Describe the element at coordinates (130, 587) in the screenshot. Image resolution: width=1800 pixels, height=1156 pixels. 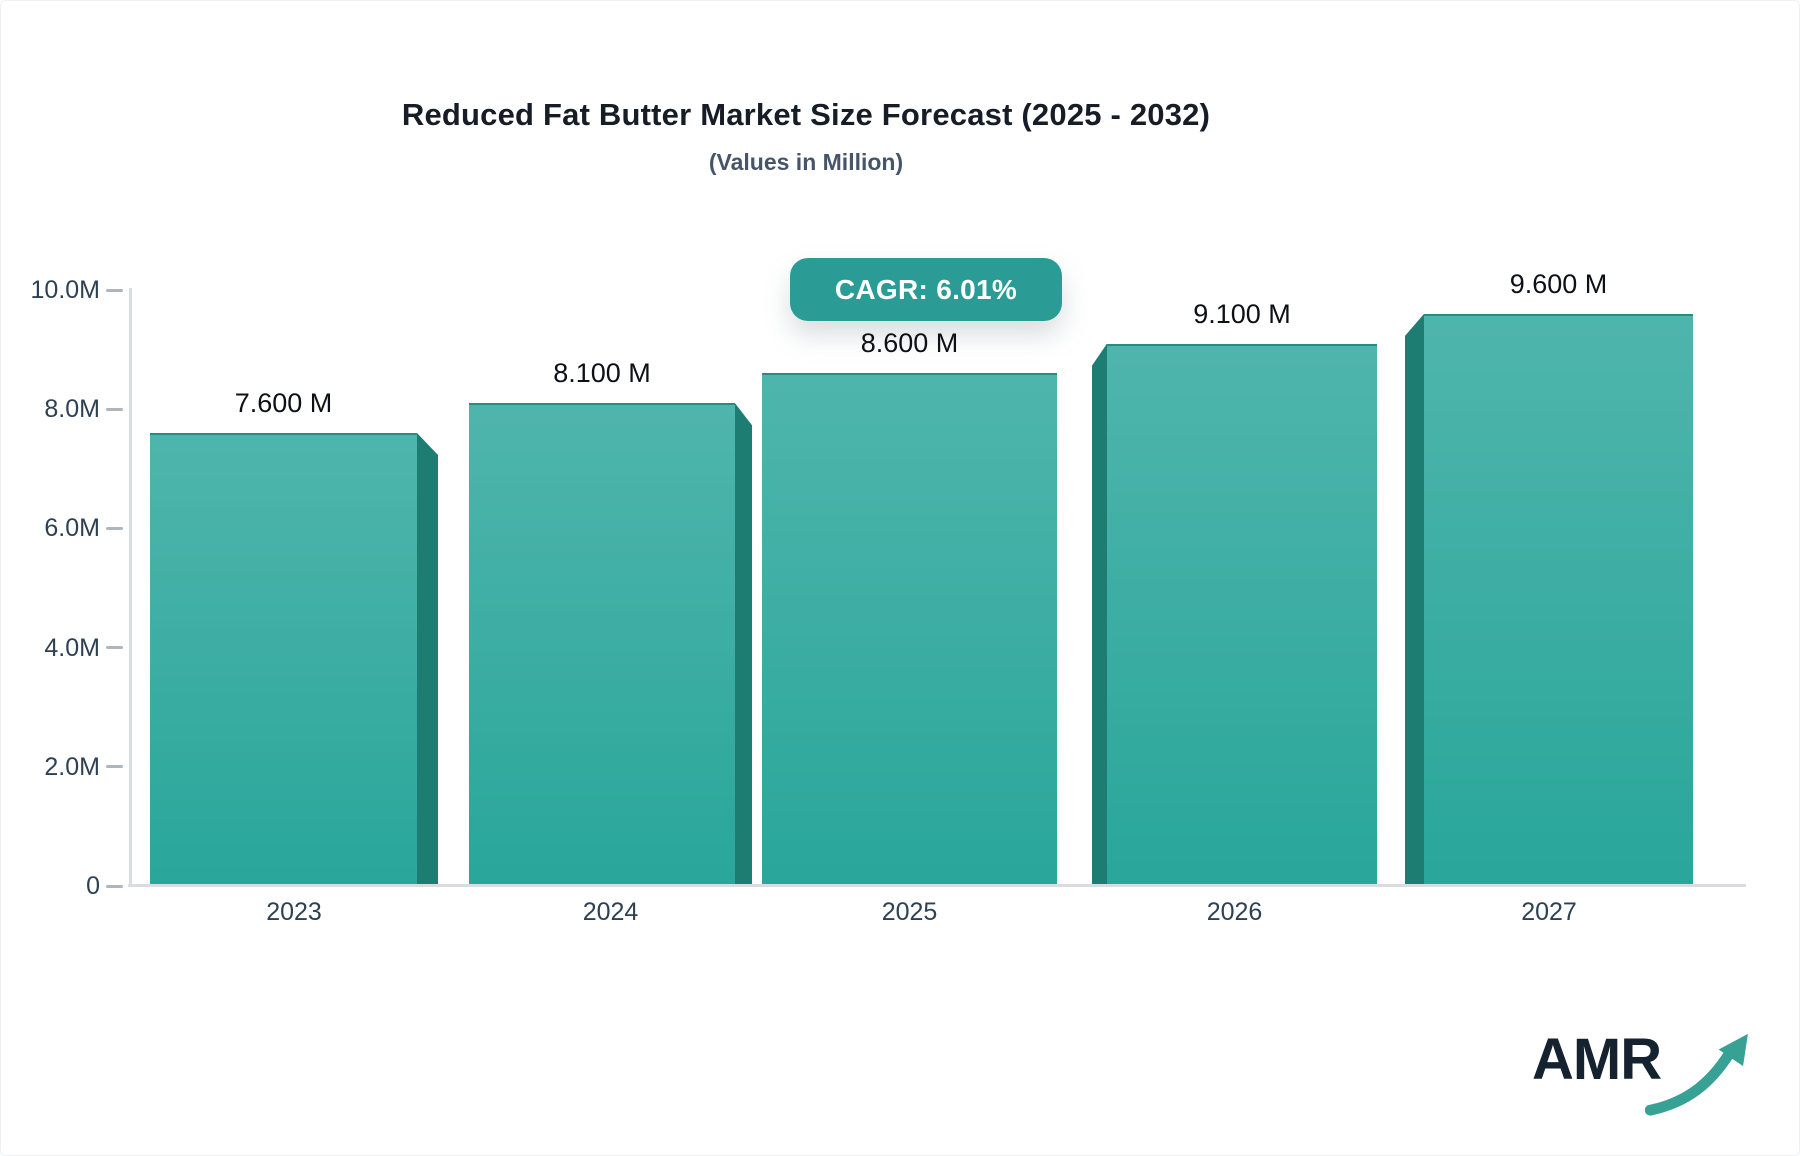
I see `y-axis-line` at that location.